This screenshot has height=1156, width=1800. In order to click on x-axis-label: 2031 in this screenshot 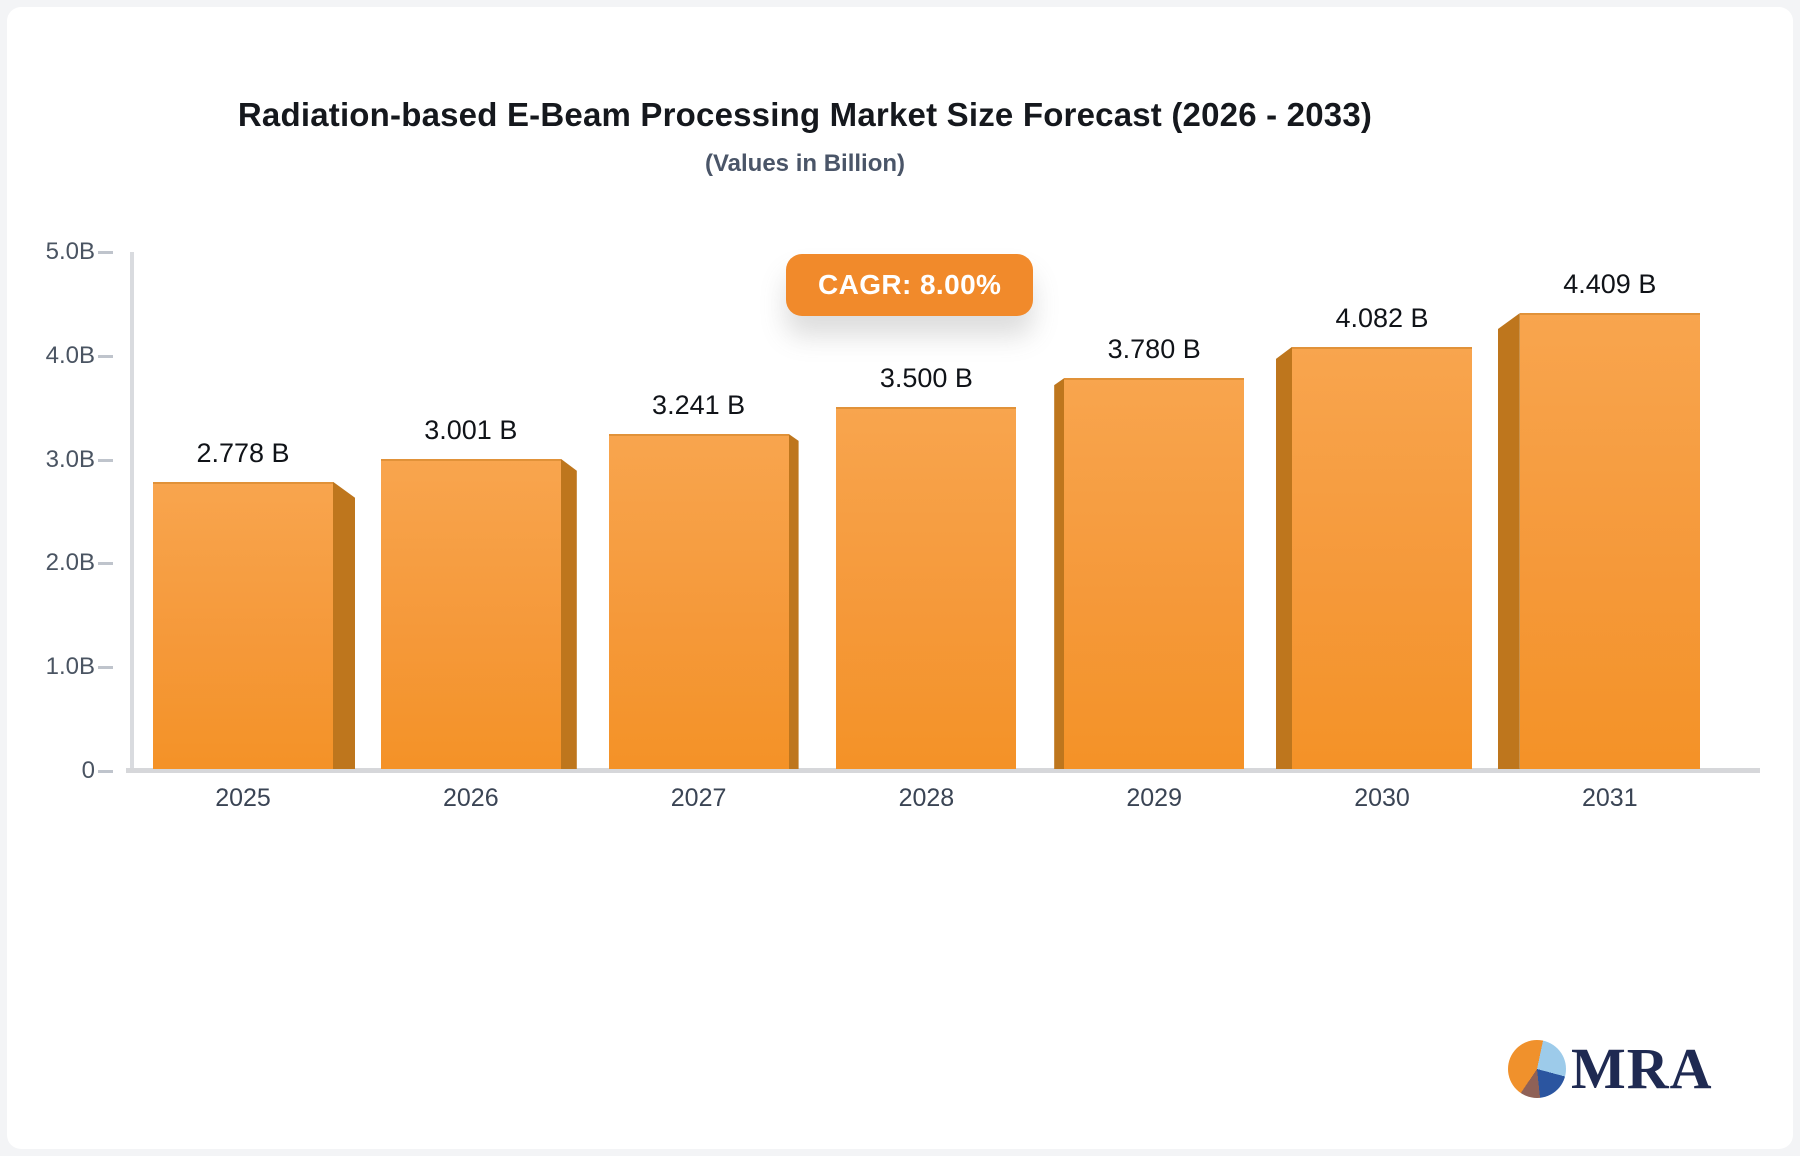, I will do `click(1609, 798)`.